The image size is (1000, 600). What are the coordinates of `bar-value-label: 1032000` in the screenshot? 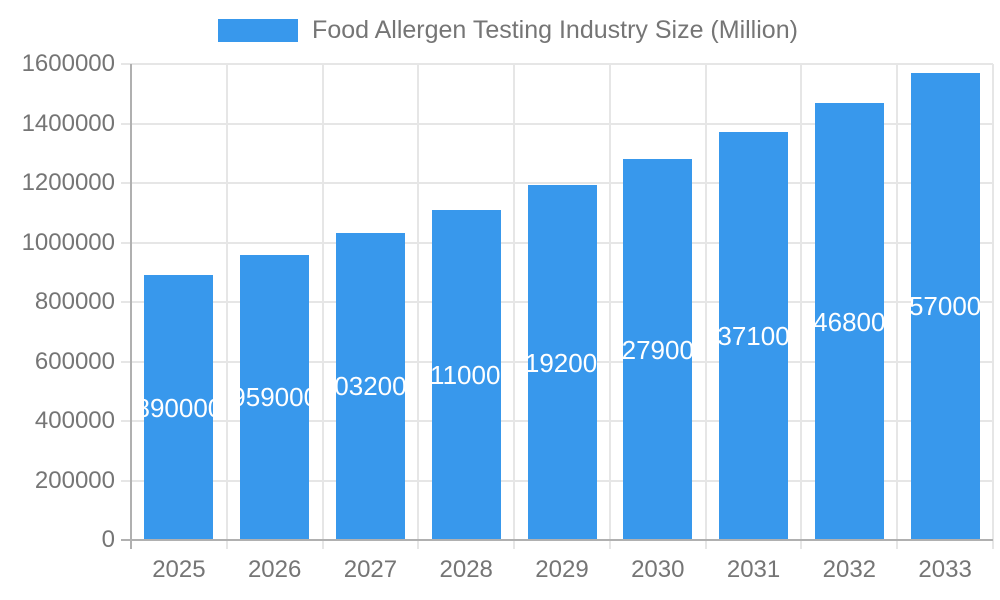 It's located at (370, 386).